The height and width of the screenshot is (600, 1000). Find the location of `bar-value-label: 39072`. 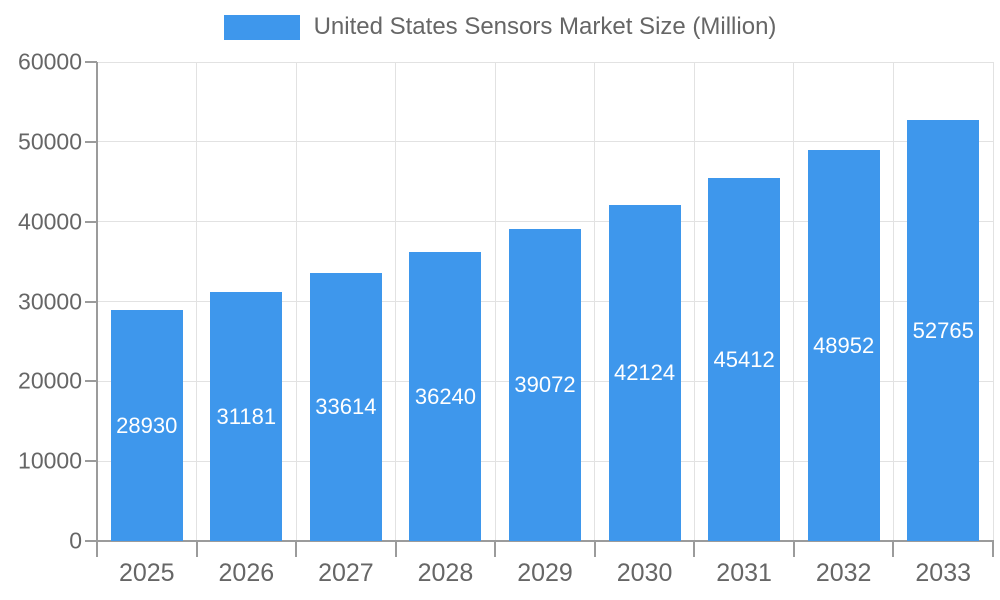

bar-value-label: 39072 is located at coordinates (545, 384).